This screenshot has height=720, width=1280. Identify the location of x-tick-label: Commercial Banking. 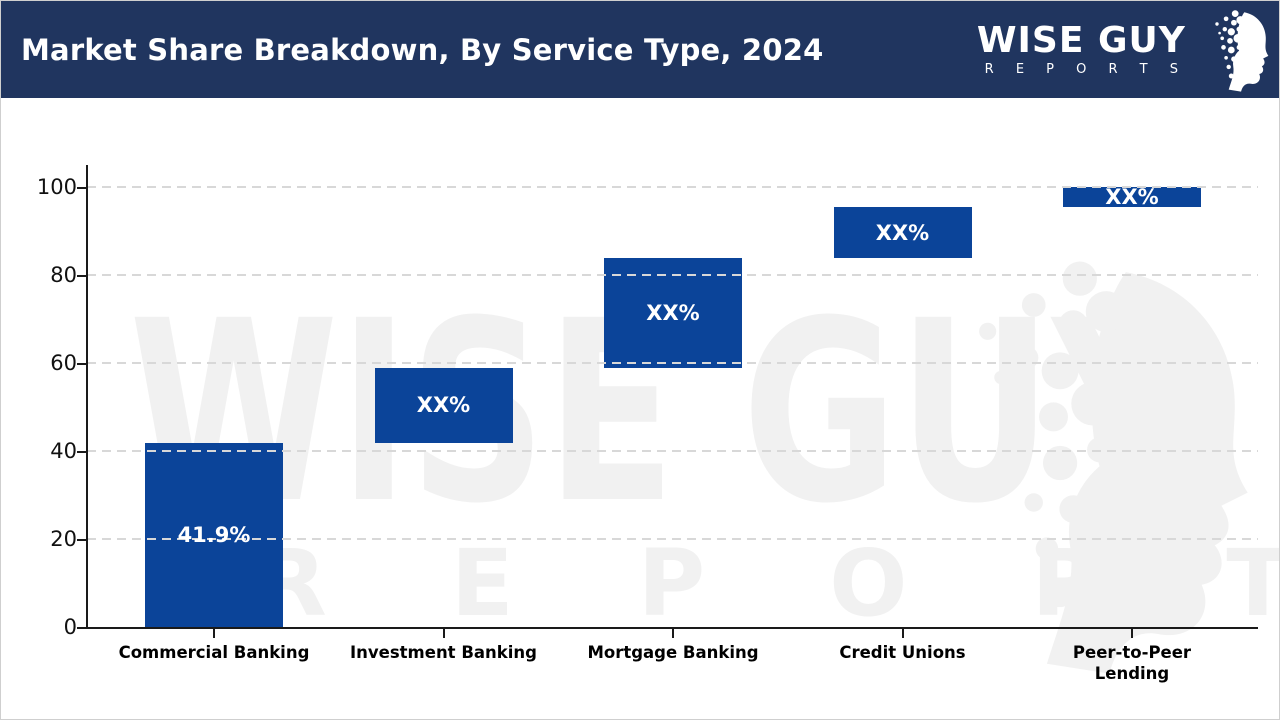
(214, 652).